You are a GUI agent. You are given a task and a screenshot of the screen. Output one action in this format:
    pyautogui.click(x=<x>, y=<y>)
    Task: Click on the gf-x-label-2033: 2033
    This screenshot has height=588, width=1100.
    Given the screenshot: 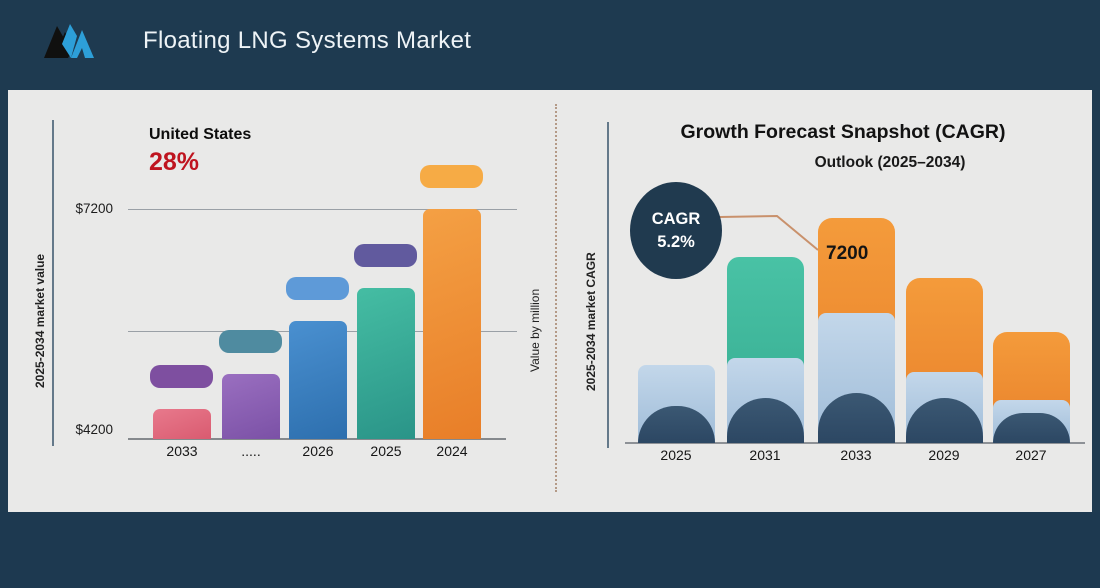 What is the action you would take?
    pyautogui.click(x=856, y=455)
    